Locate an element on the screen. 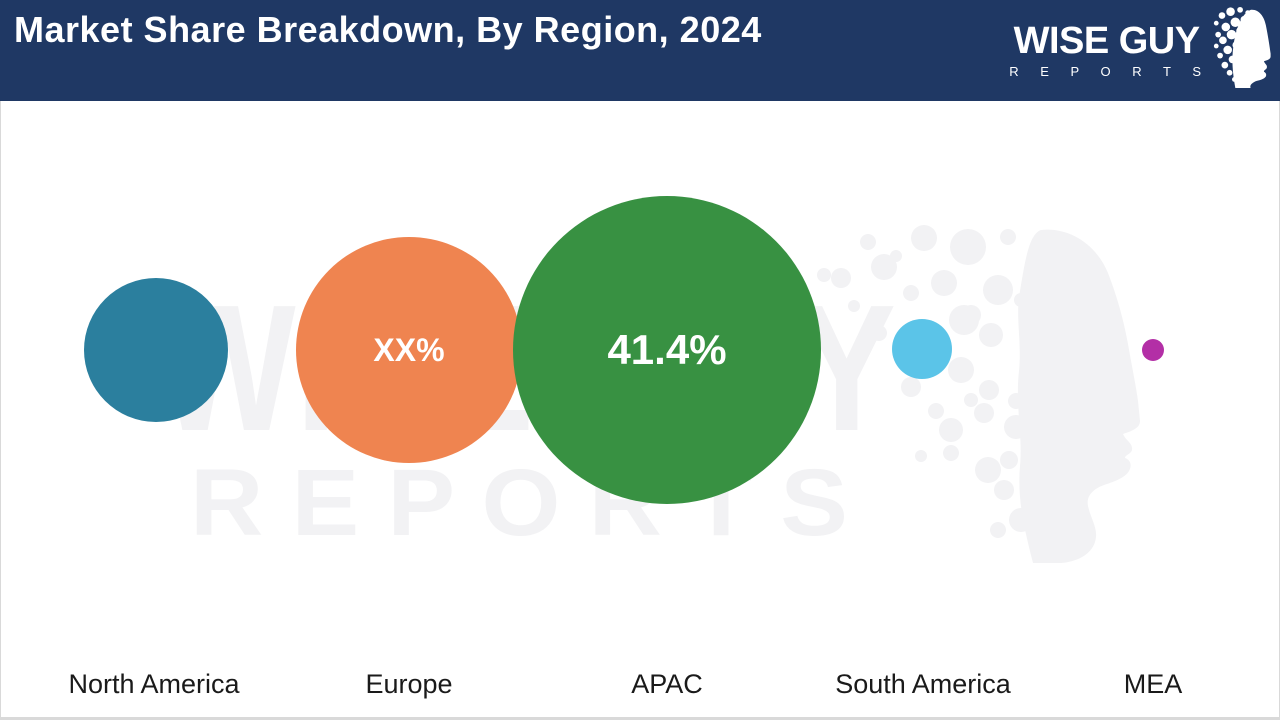 The width and height of the screenshot is (1280, 720). bubble-europe: XX% is located at coordinates (409, 350).